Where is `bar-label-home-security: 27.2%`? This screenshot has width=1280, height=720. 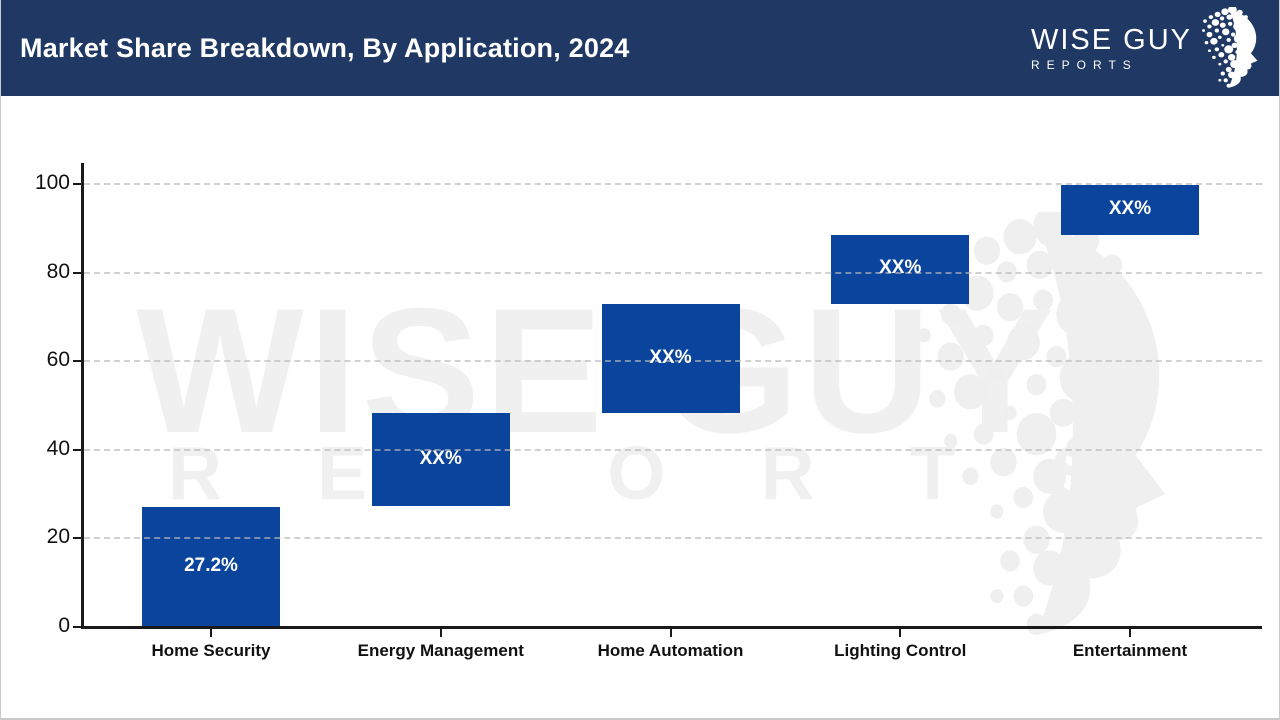 bar-label-home-security: 27.2% is located at coordinates (211, 565).